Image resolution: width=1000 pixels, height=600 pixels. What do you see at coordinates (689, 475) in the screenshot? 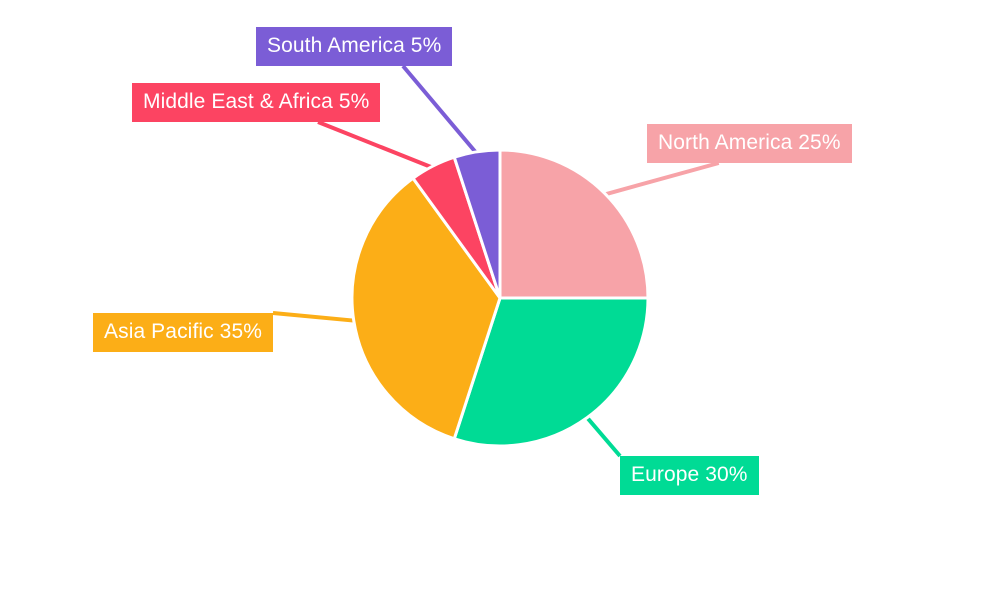
I see `pie-slice-label: Europe 30%` at bounding box center [689, 475].